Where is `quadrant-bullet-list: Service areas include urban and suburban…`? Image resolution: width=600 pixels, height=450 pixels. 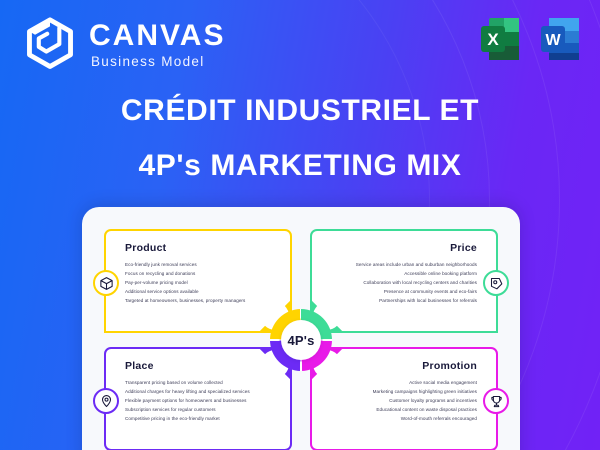
quadrant-bullet-list: Service areas include urban and suburban… is located at coordinates (394, 283).